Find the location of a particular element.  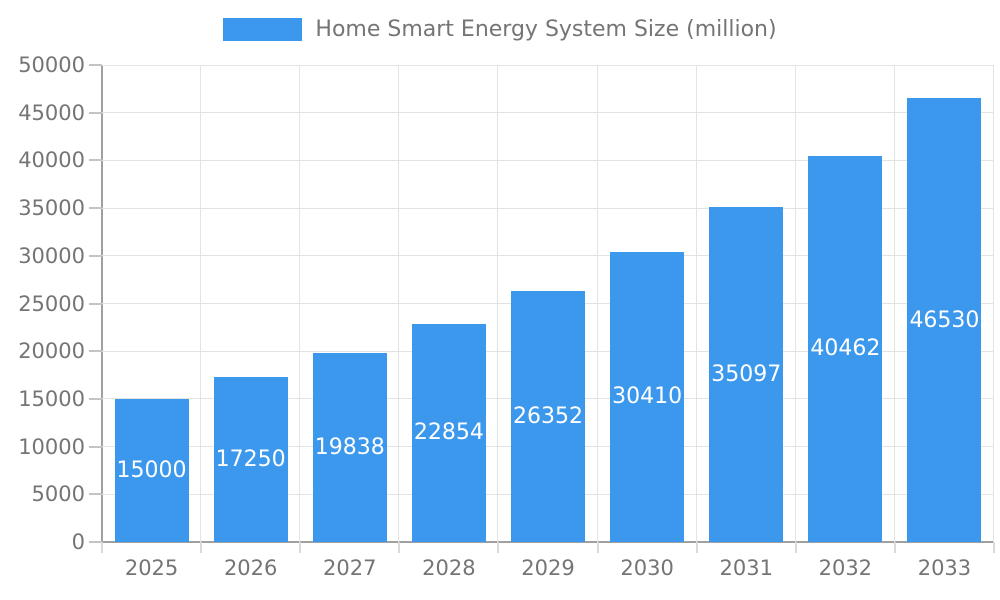

x-axis-tick-label: 2027 is located at coordinates (350, 568).